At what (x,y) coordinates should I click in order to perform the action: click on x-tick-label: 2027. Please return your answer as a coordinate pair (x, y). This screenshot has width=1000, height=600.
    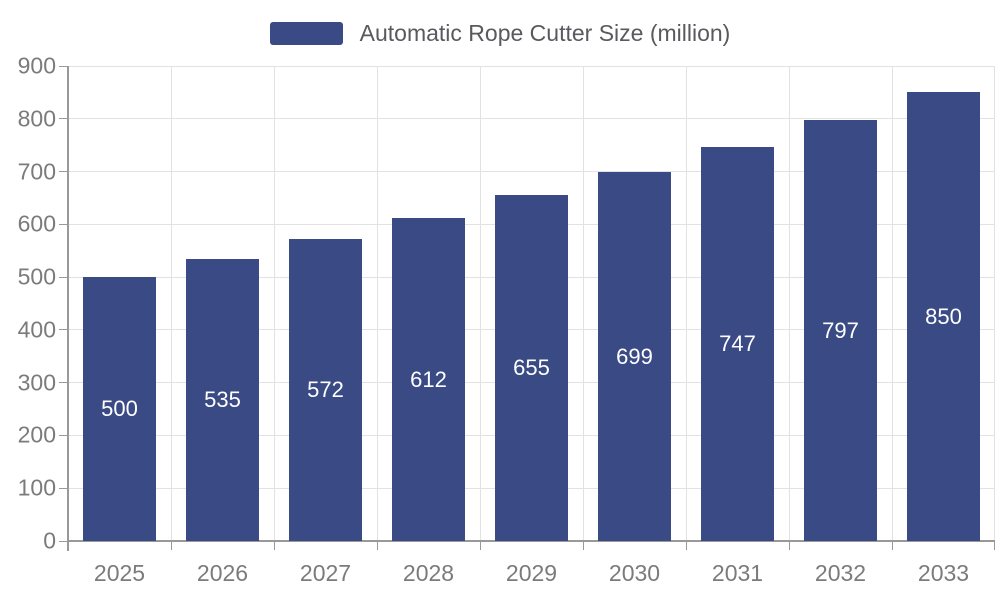
    Looking at the image, I should click on (325, 573).